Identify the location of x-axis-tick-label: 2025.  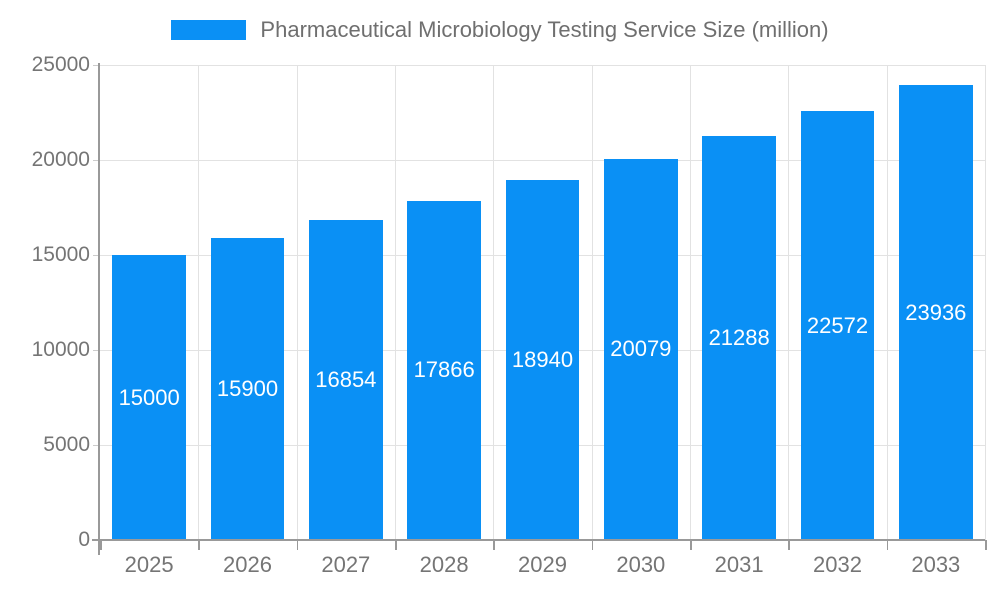
(149, 564).